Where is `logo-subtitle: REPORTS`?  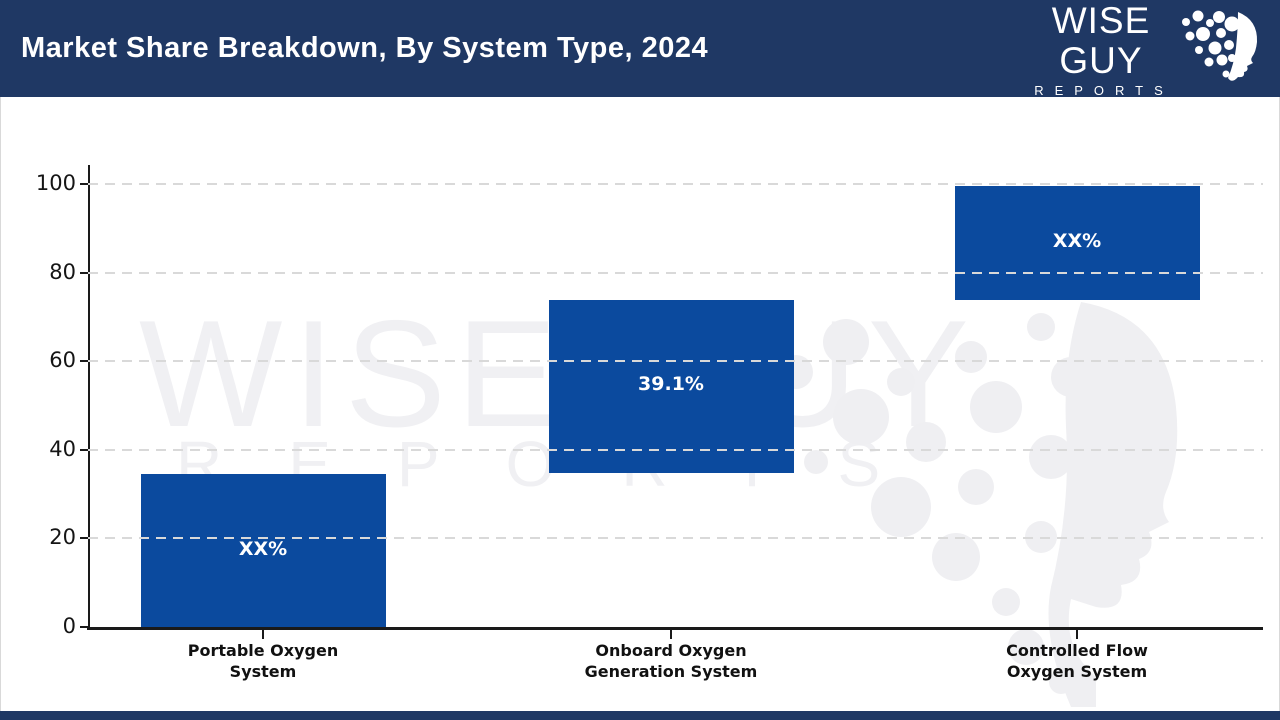
logo-subtitle: REPORTS is located at coordinates (1104, 90).